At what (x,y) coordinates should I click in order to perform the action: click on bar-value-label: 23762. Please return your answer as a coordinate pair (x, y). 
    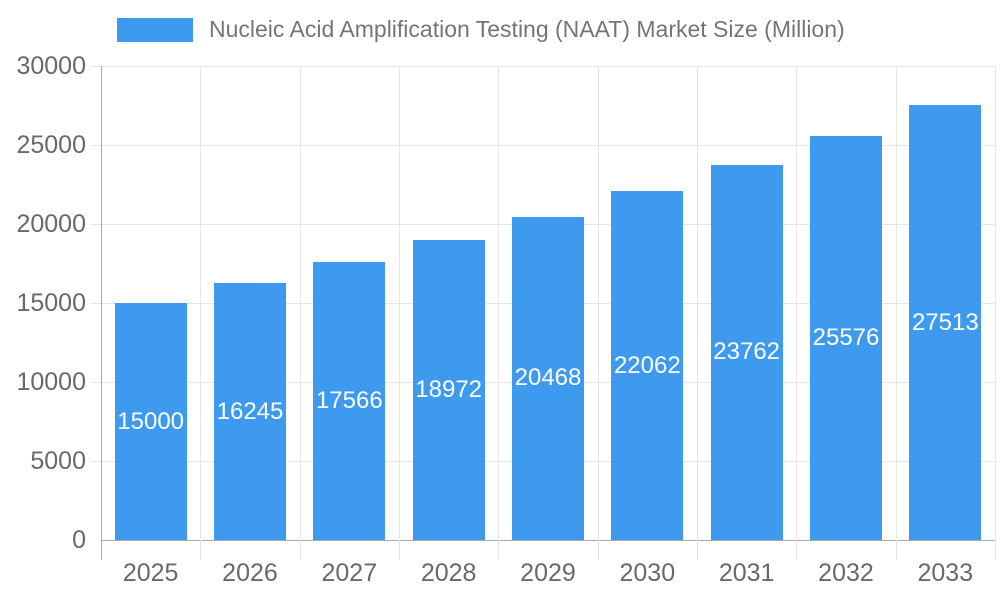
    Looking at the image, I should click on (747, 352).